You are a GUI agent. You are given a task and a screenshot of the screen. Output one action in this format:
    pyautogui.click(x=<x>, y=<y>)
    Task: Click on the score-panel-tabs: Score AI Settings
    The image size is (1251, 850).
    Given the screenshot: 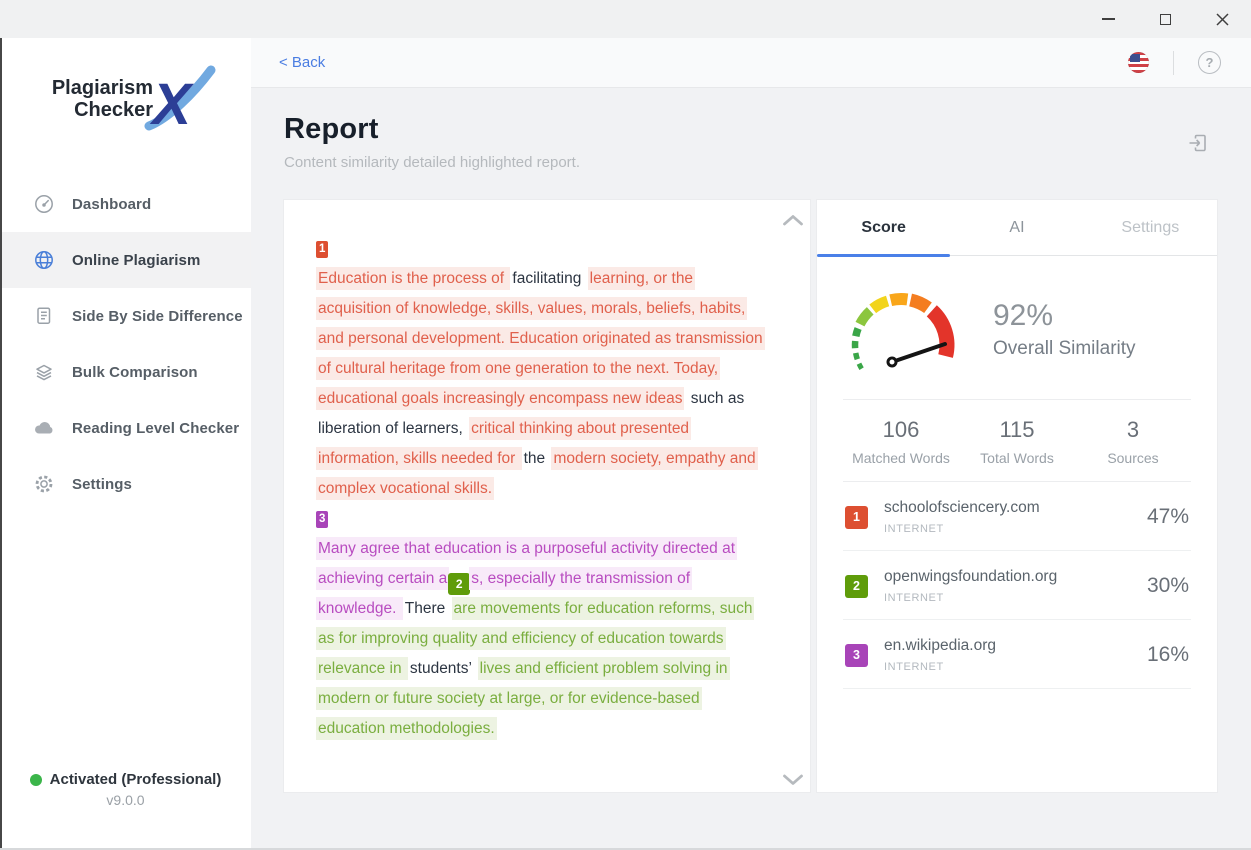 What is the action you would take?
    pyautogui.click(x=1017, y=228)
    